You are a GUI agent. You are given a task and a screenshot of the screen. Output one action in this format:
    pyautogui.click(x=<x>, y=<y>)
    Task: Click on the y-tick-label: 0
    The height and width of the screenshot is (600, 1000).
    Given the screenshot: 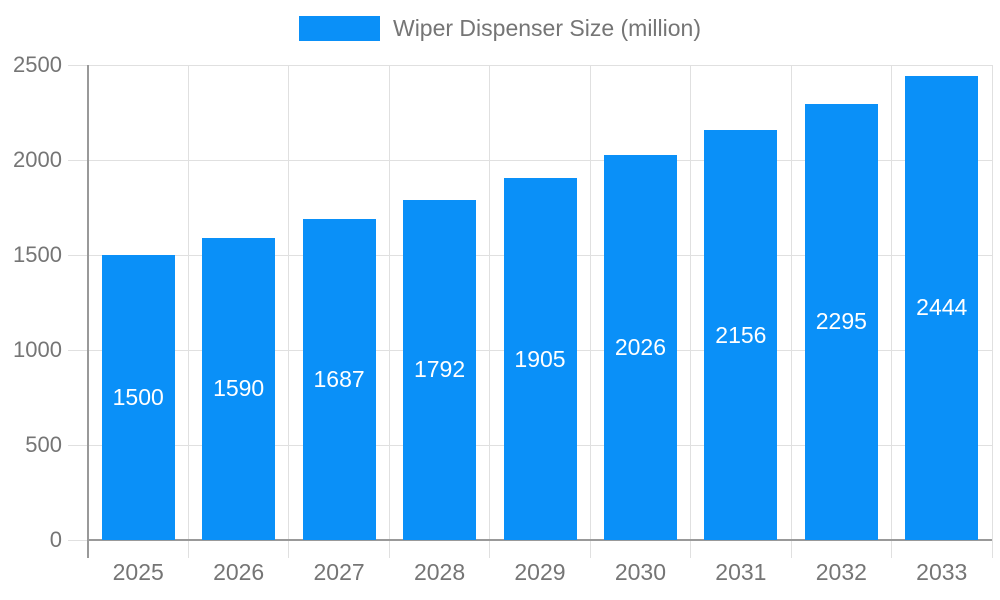 What is the action you would take?
    pyautogui.click(x=55, y=539)
    